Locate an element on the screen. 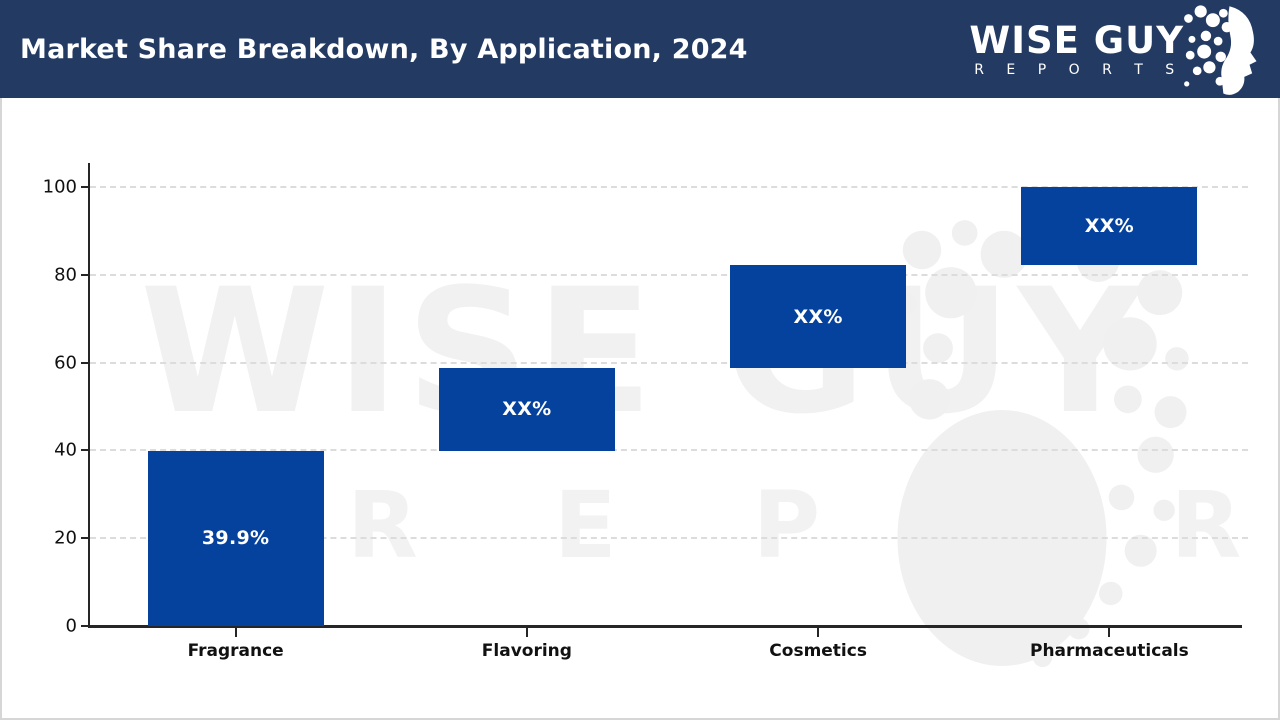 This screenshot has width=1280, height=720. x-axis-line is located at coordinates (665, 626).